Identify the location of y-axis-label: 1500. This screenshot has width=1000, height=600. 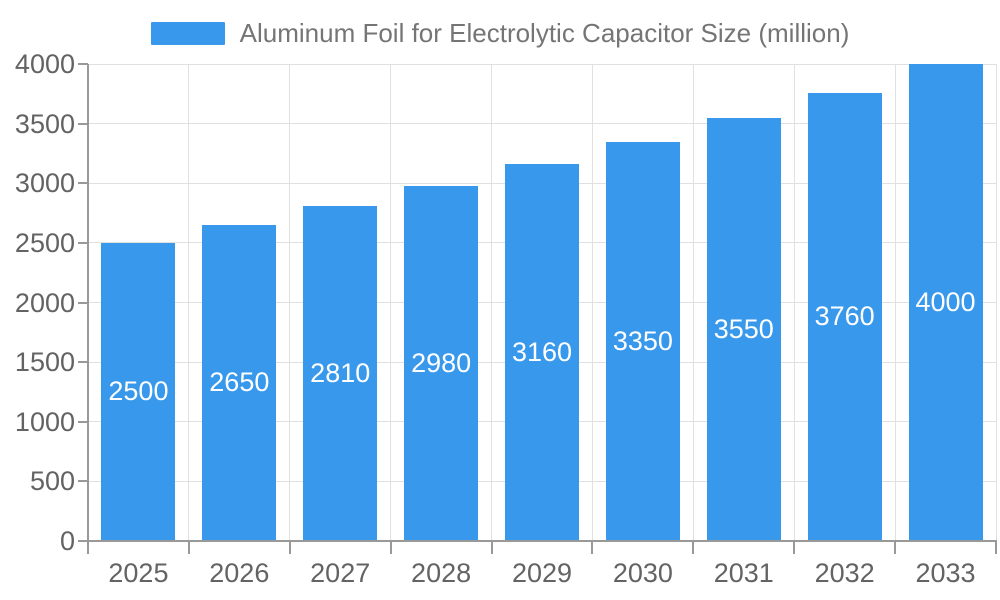
(44, 362).